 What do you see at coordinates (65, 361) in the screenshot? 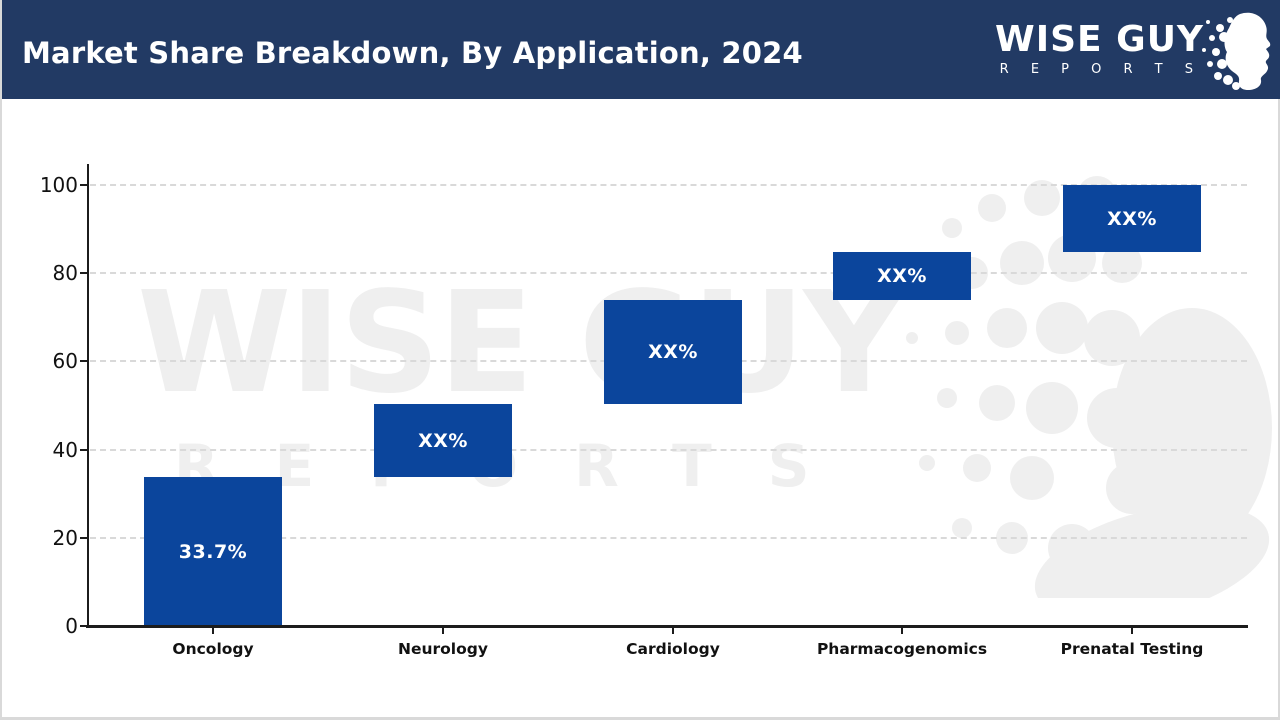
I see `y-tick-label-60: 60` at bounding box center [65, 361].